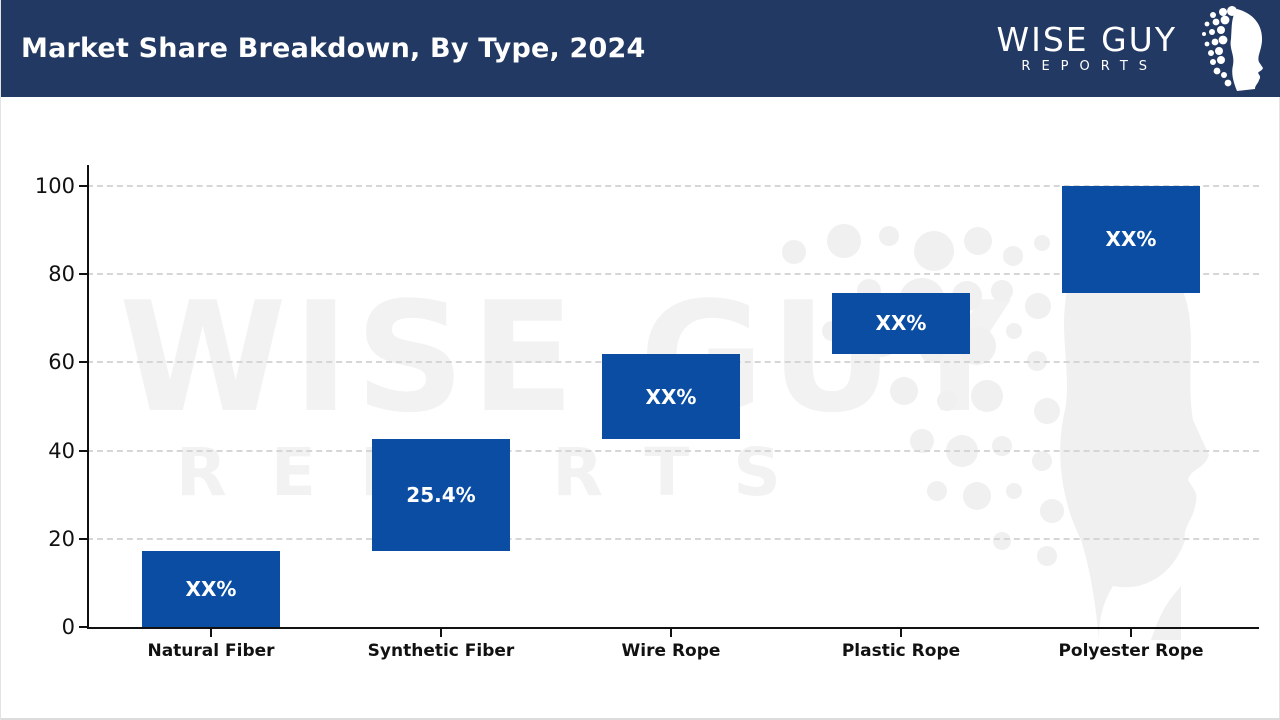  Describe the element at coordinates (61, 538) in the screenshot. I see `y-tick-label: 20` at that location.